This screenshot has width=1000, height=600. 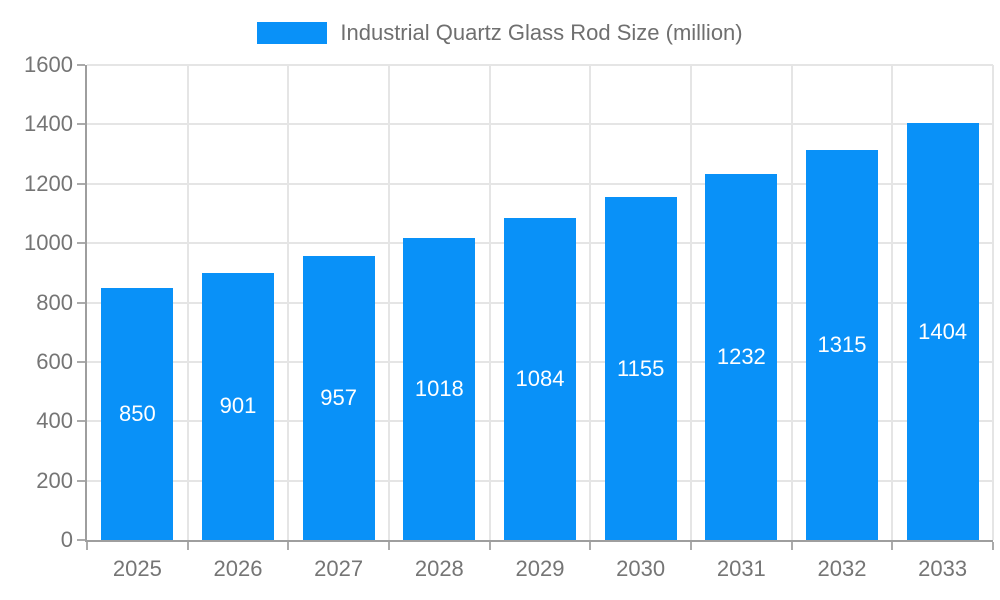 I want to click on bar-value-label: 1155, so click(x=641, y=368).